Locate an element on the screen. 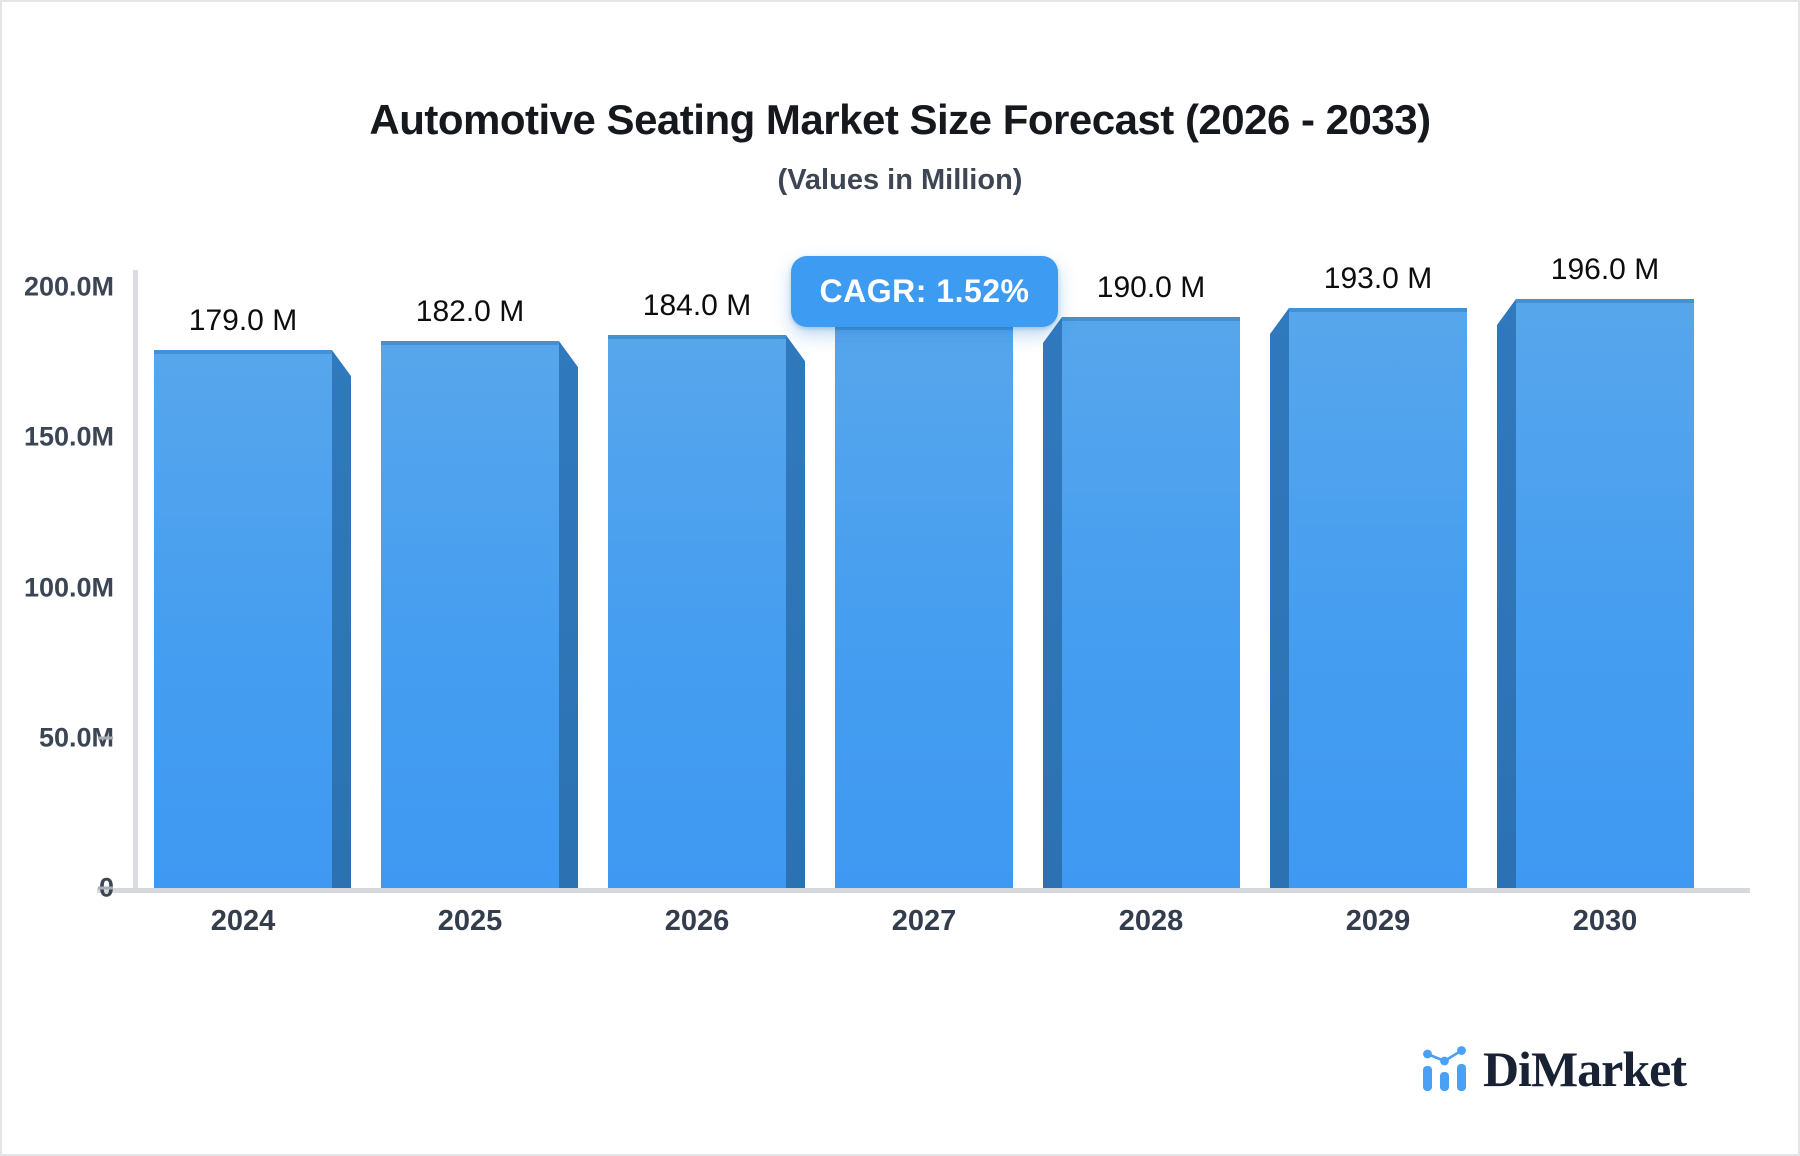  logo-chart-icon is located at coordinates (1444, 1068).